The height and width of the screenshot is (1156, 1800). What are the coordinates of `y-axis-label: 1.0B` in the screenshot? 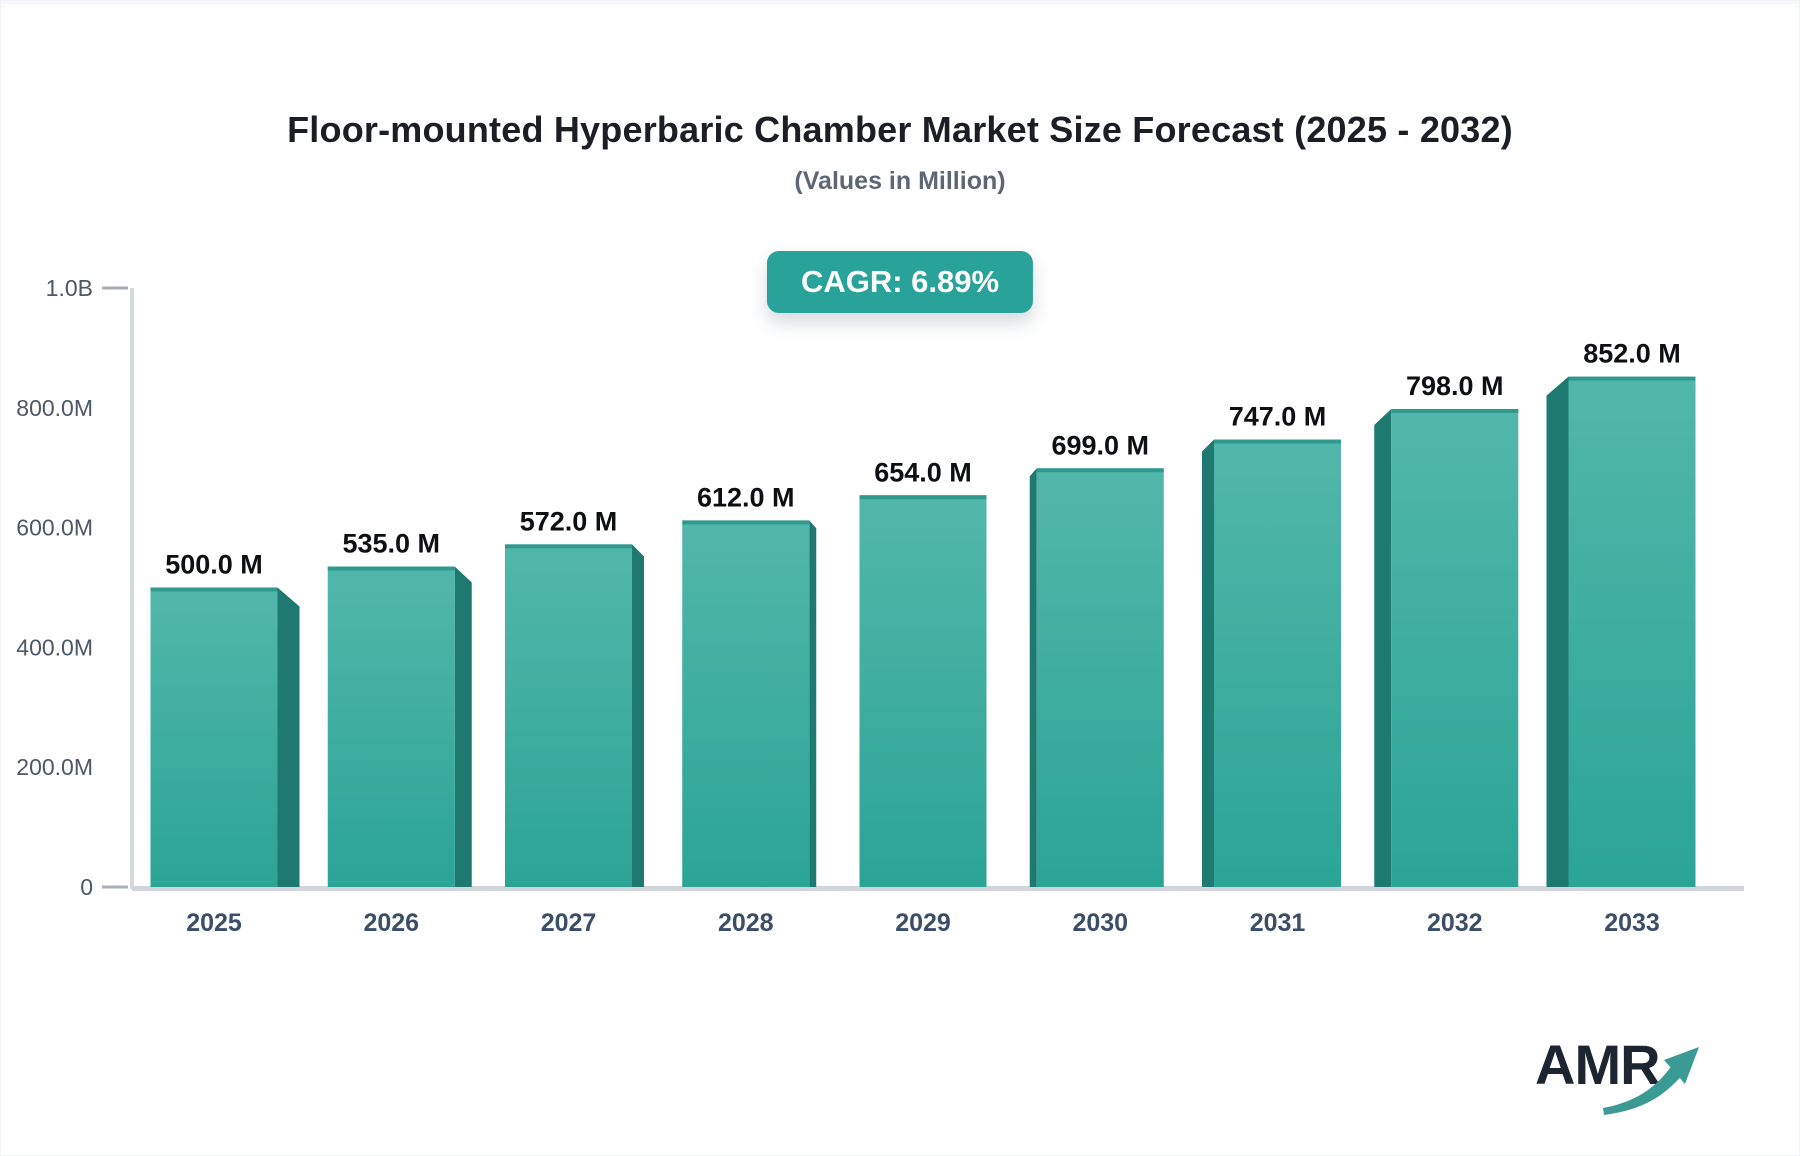 It's located at (69, 288).